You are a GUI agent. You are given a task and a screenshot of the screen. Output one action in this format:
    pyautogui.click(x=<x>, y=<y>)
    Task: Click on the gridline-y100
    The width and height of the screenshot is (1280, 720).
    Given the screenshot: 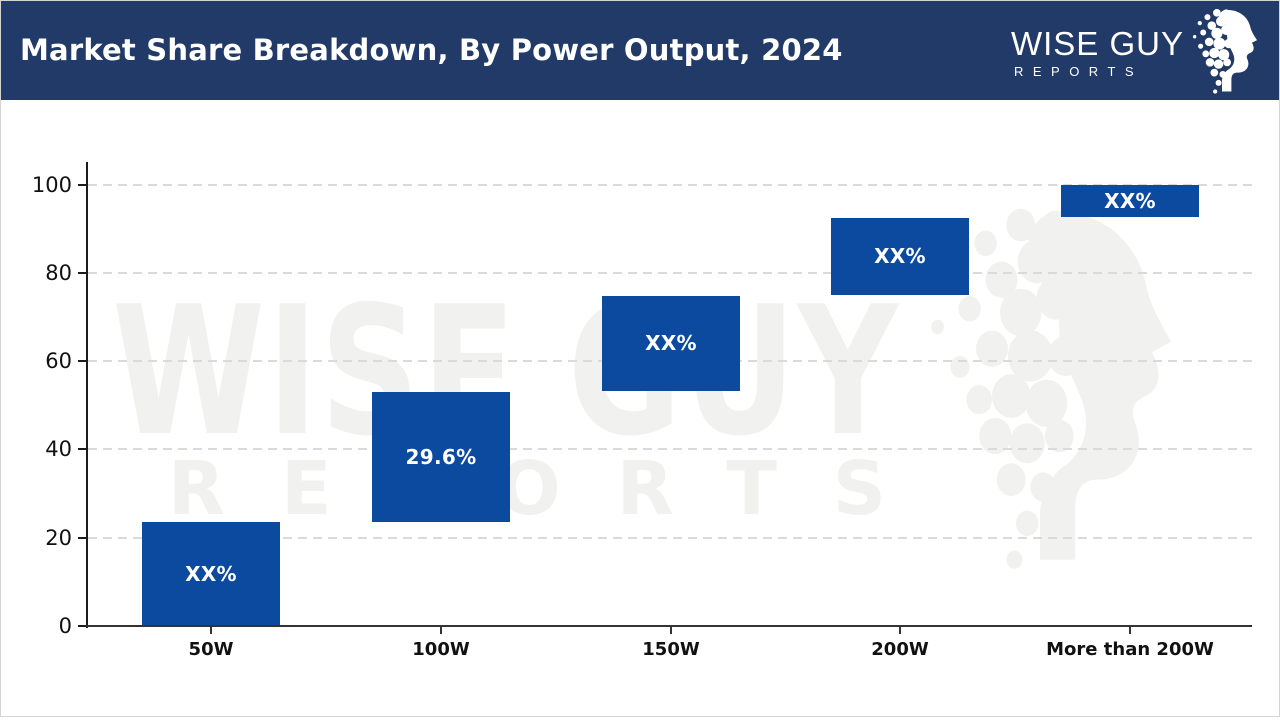 What is the action you would take?
    pyautogui.click(x=670, y=184)
    